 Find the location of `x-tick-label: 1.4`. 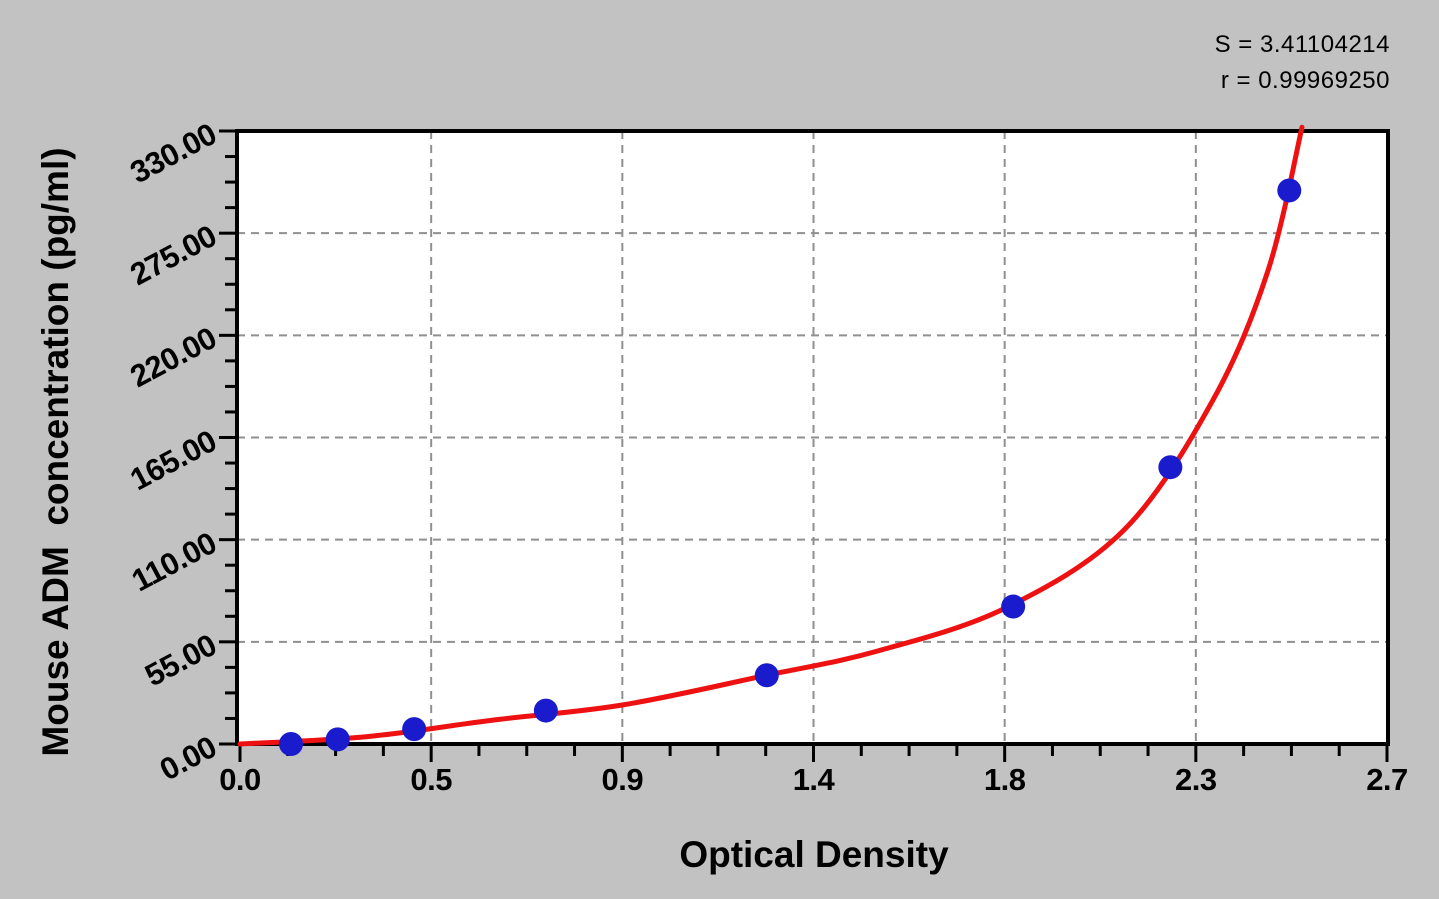

x-tick-label: 1.4 is located at coordinates (813, 779).